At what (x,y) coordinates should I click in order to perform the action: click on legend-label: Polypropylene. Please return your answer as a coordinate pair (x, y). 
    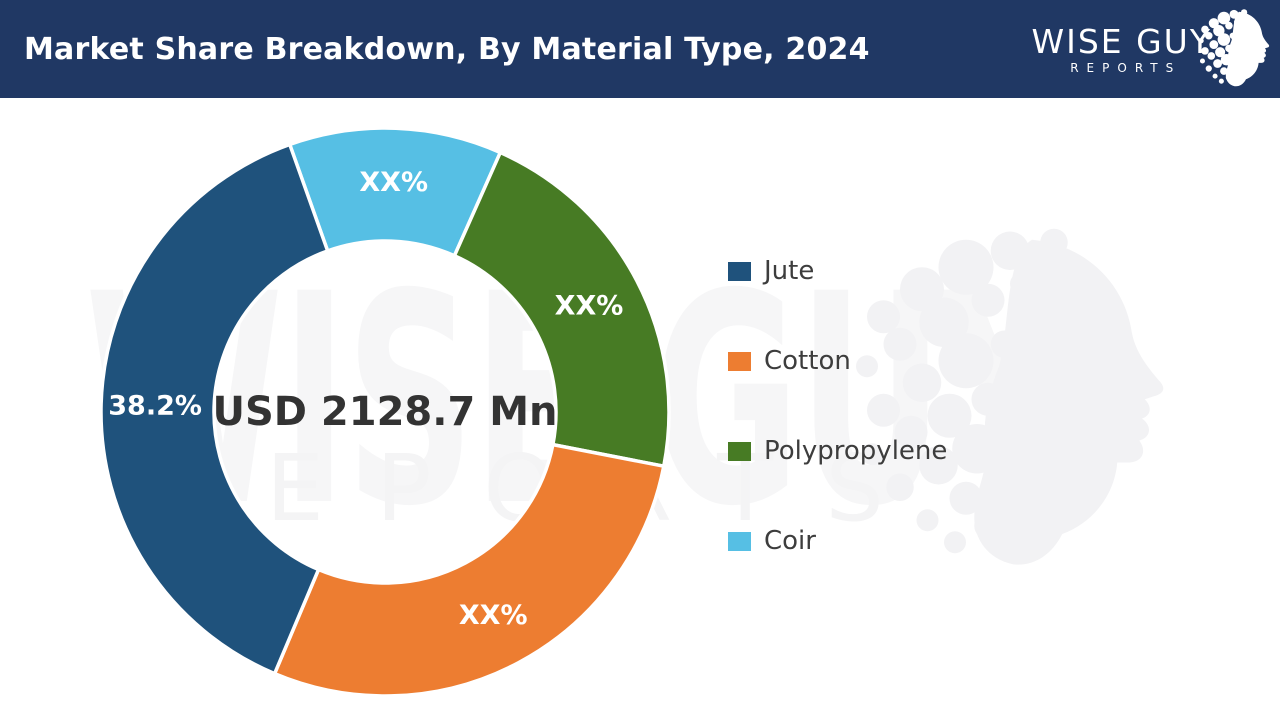
    Looking at the image, I should click on (856, 451).